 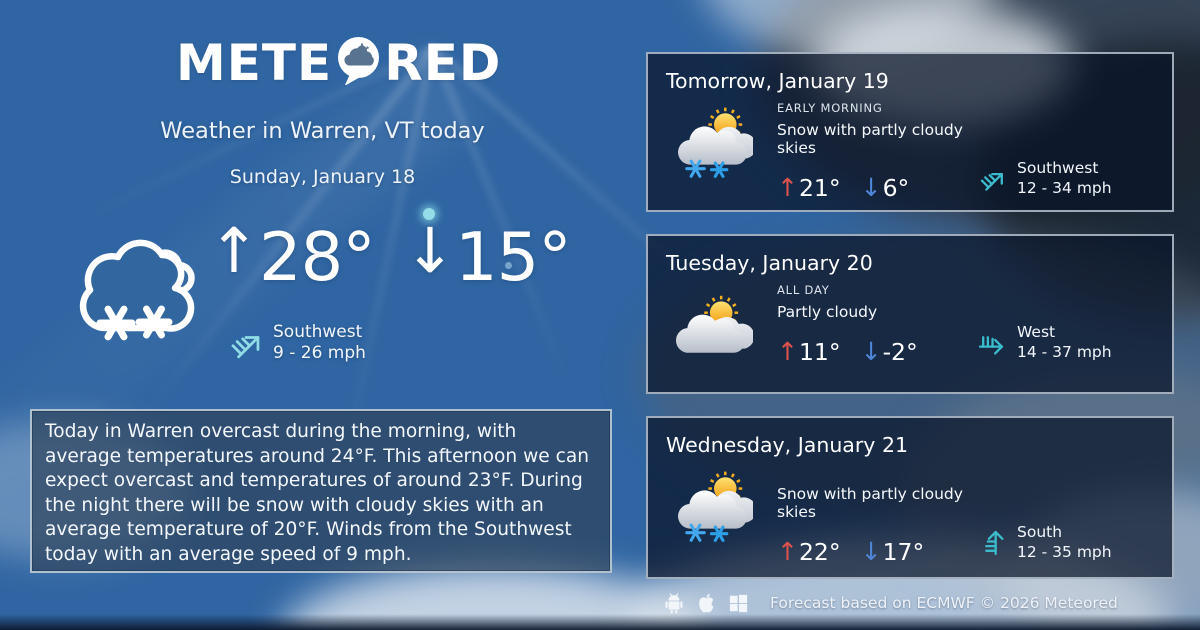 I want to click on forecast-card-tuesday: Tuesday, January 20, so click(x=910, y=314).